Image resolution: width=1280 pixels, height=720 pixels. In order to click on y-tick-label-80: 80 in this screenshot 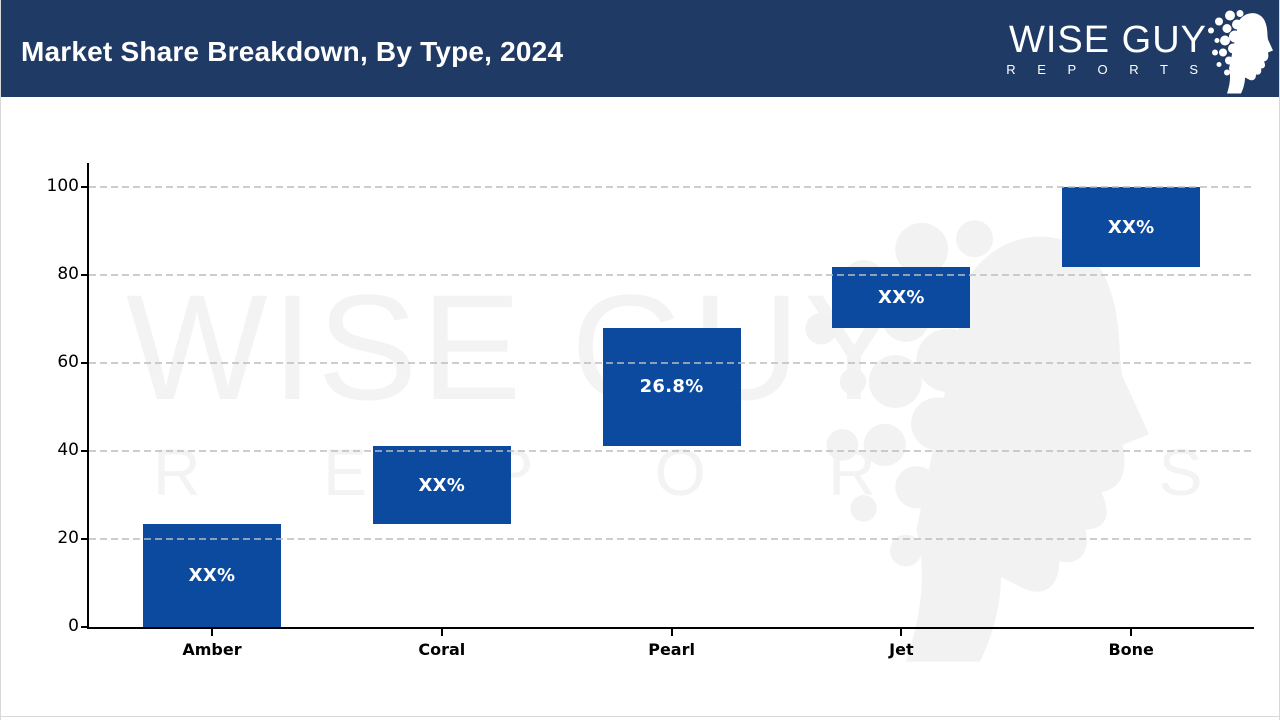, I will do `click(68, 274)`.